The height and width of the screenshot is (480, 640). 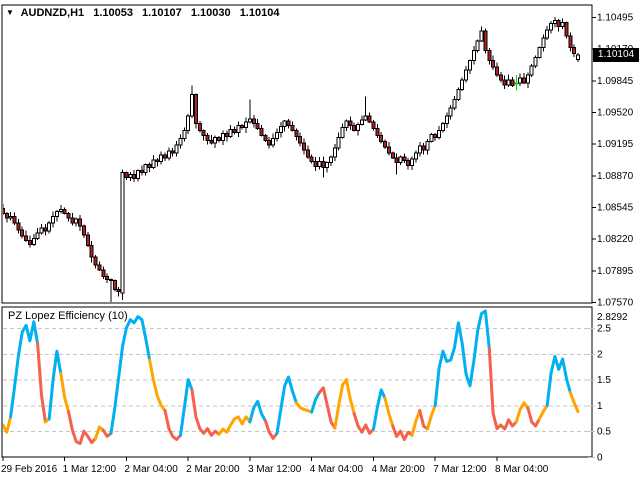 What do you see at coordinates (615, 18) in the screenshot?
I see `price-axis-label: 1.10495` at bounding box center [615, 18].